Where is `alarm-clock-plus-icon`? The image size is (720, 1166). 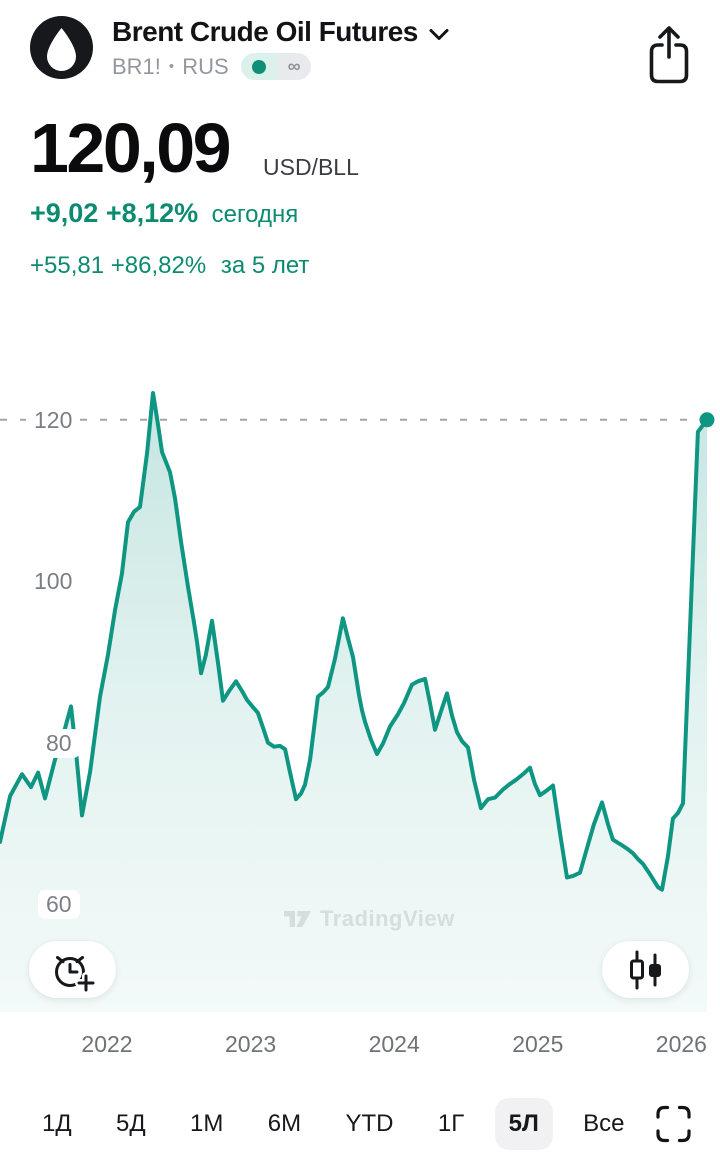 alarm-clock-plus-icon is located at coordinates (75, 973).